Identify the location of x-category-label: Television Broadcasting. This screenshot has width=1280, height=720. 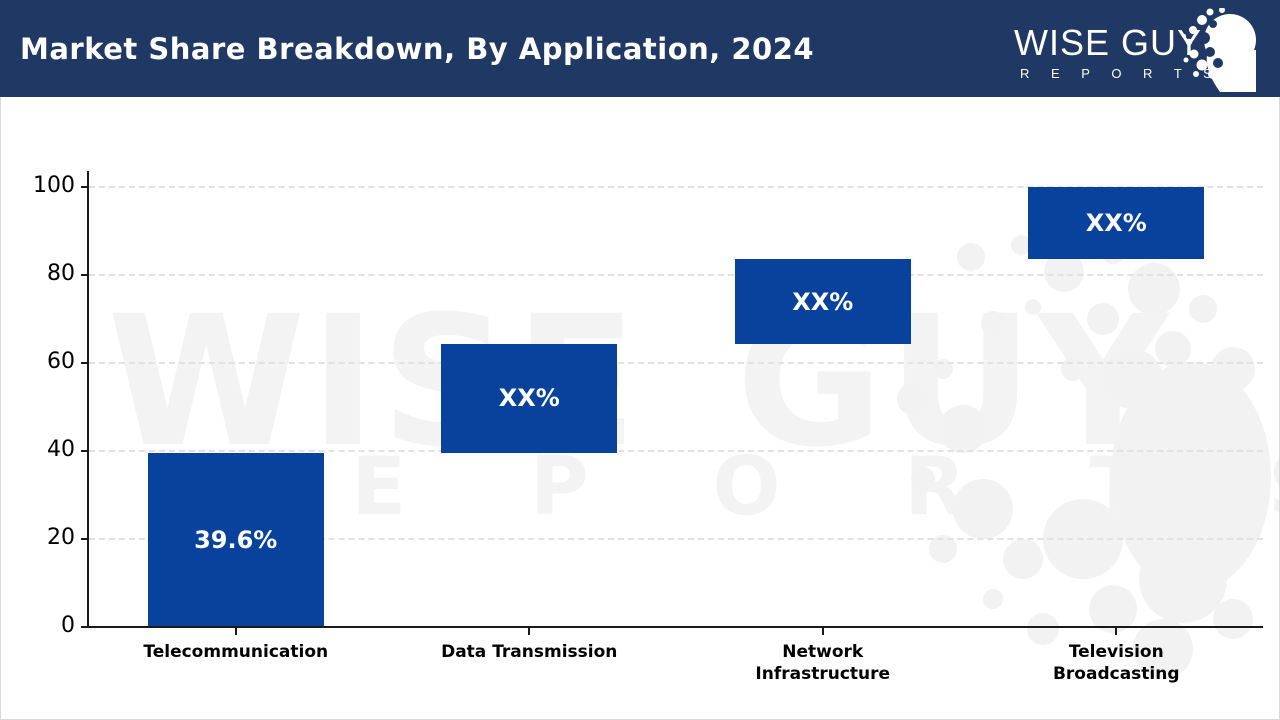
(1117, 663).